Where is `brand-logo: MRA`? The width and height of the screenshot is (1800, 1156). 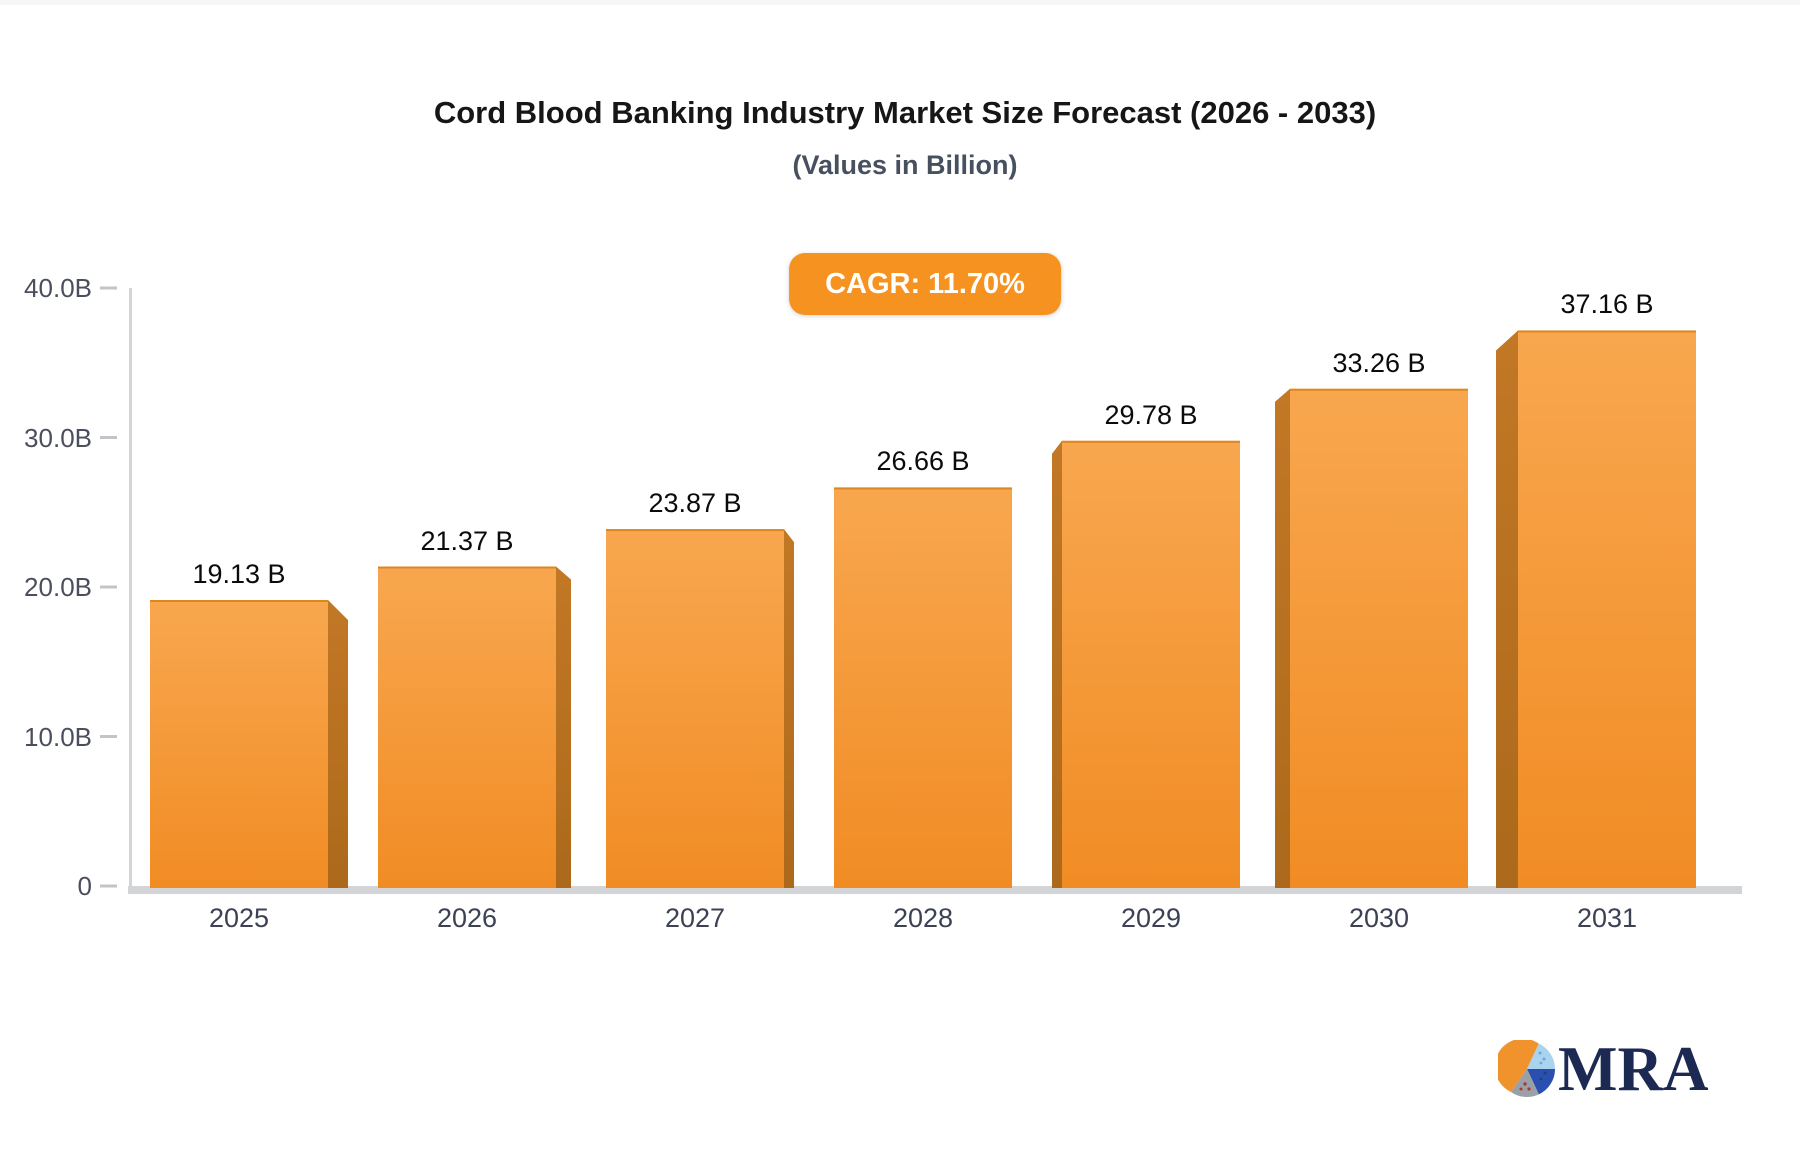 brand-logo: MRA is located at coordinates (1603, 1069).